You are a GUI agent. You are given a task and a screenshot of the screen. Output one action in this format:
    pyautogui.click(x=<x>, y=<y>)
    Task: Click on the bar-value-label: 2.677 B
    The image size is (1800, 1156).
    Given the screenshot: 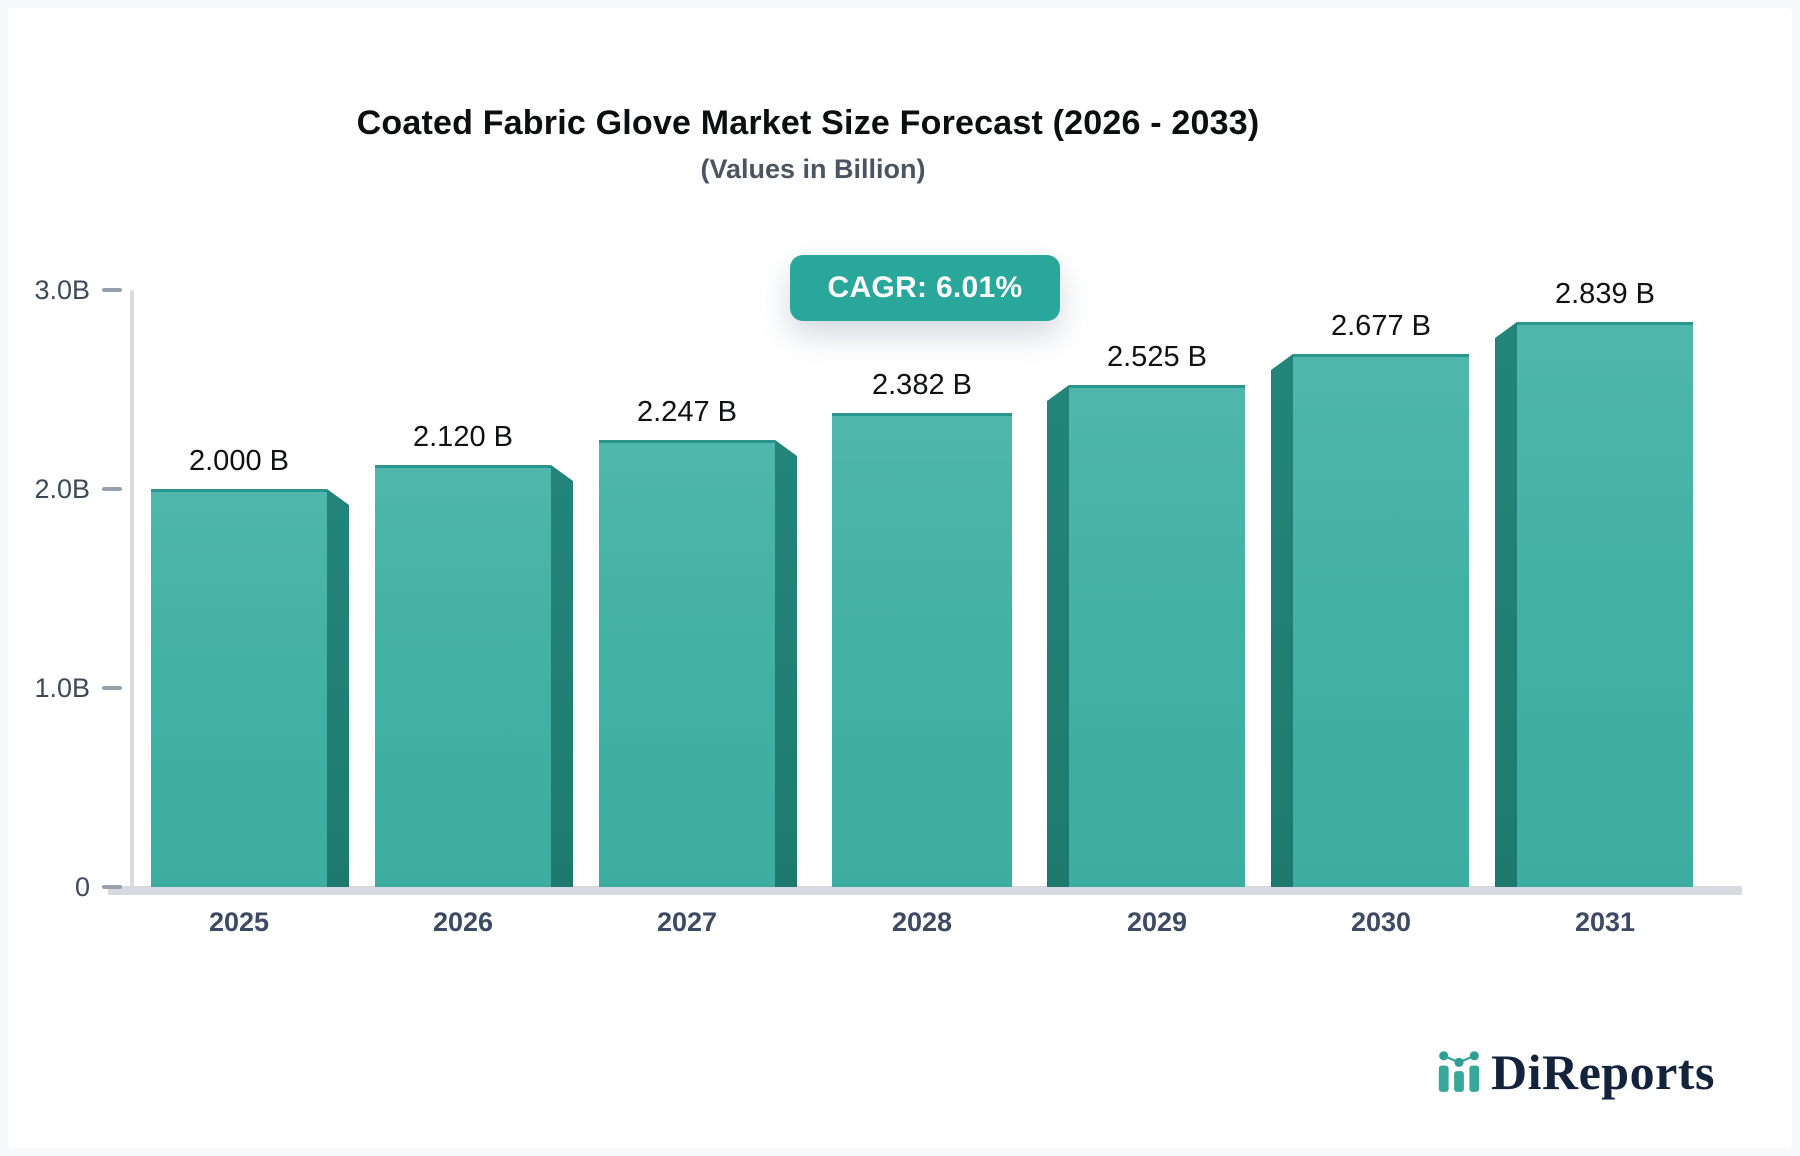 What is the action you would take?
    pyautogui.click(x=1381, y=326)
    